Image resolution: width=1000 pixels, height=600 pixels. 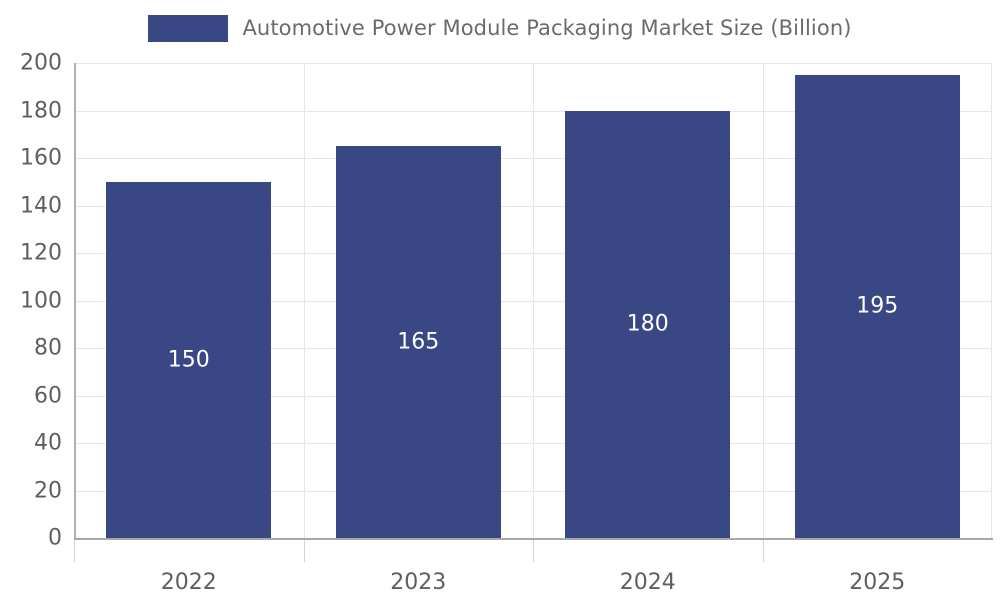 I want to click on bar-2025: 195, so click(x=877, y=306).